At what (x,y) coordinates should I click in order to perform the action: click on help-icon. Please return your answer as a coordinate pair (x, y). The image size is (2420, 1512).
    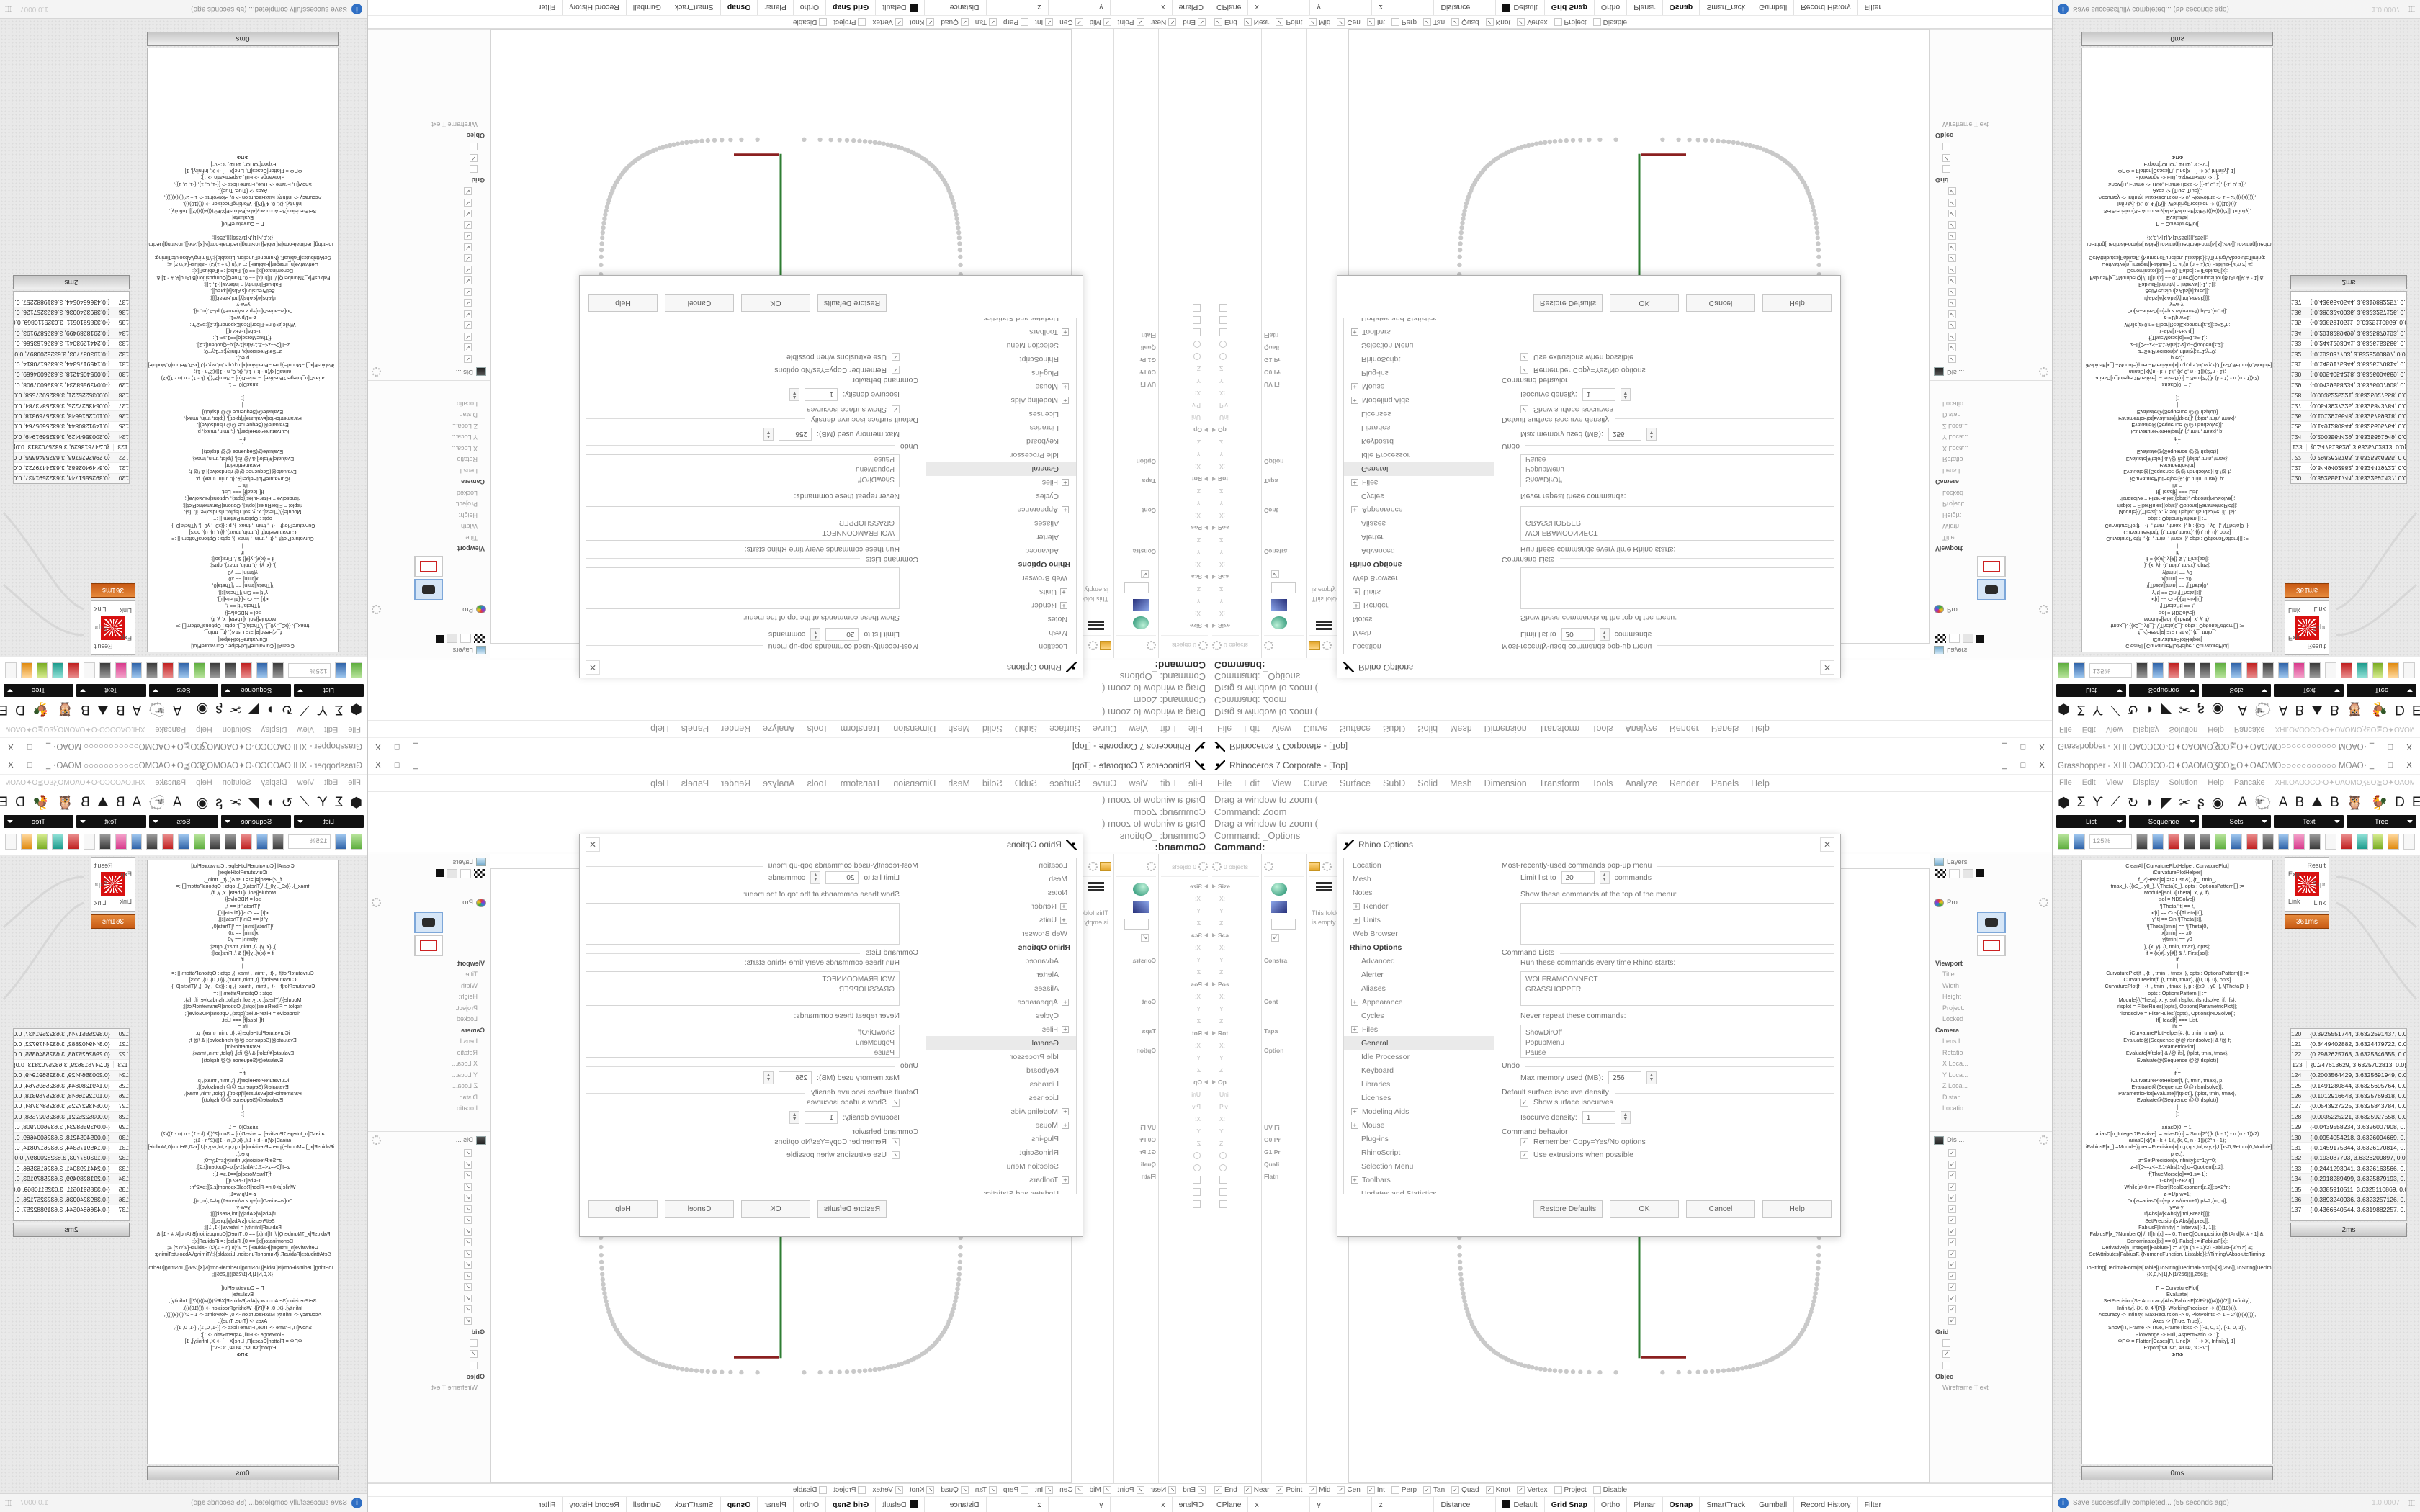
    Looking at the image, I should click on (121, 841).